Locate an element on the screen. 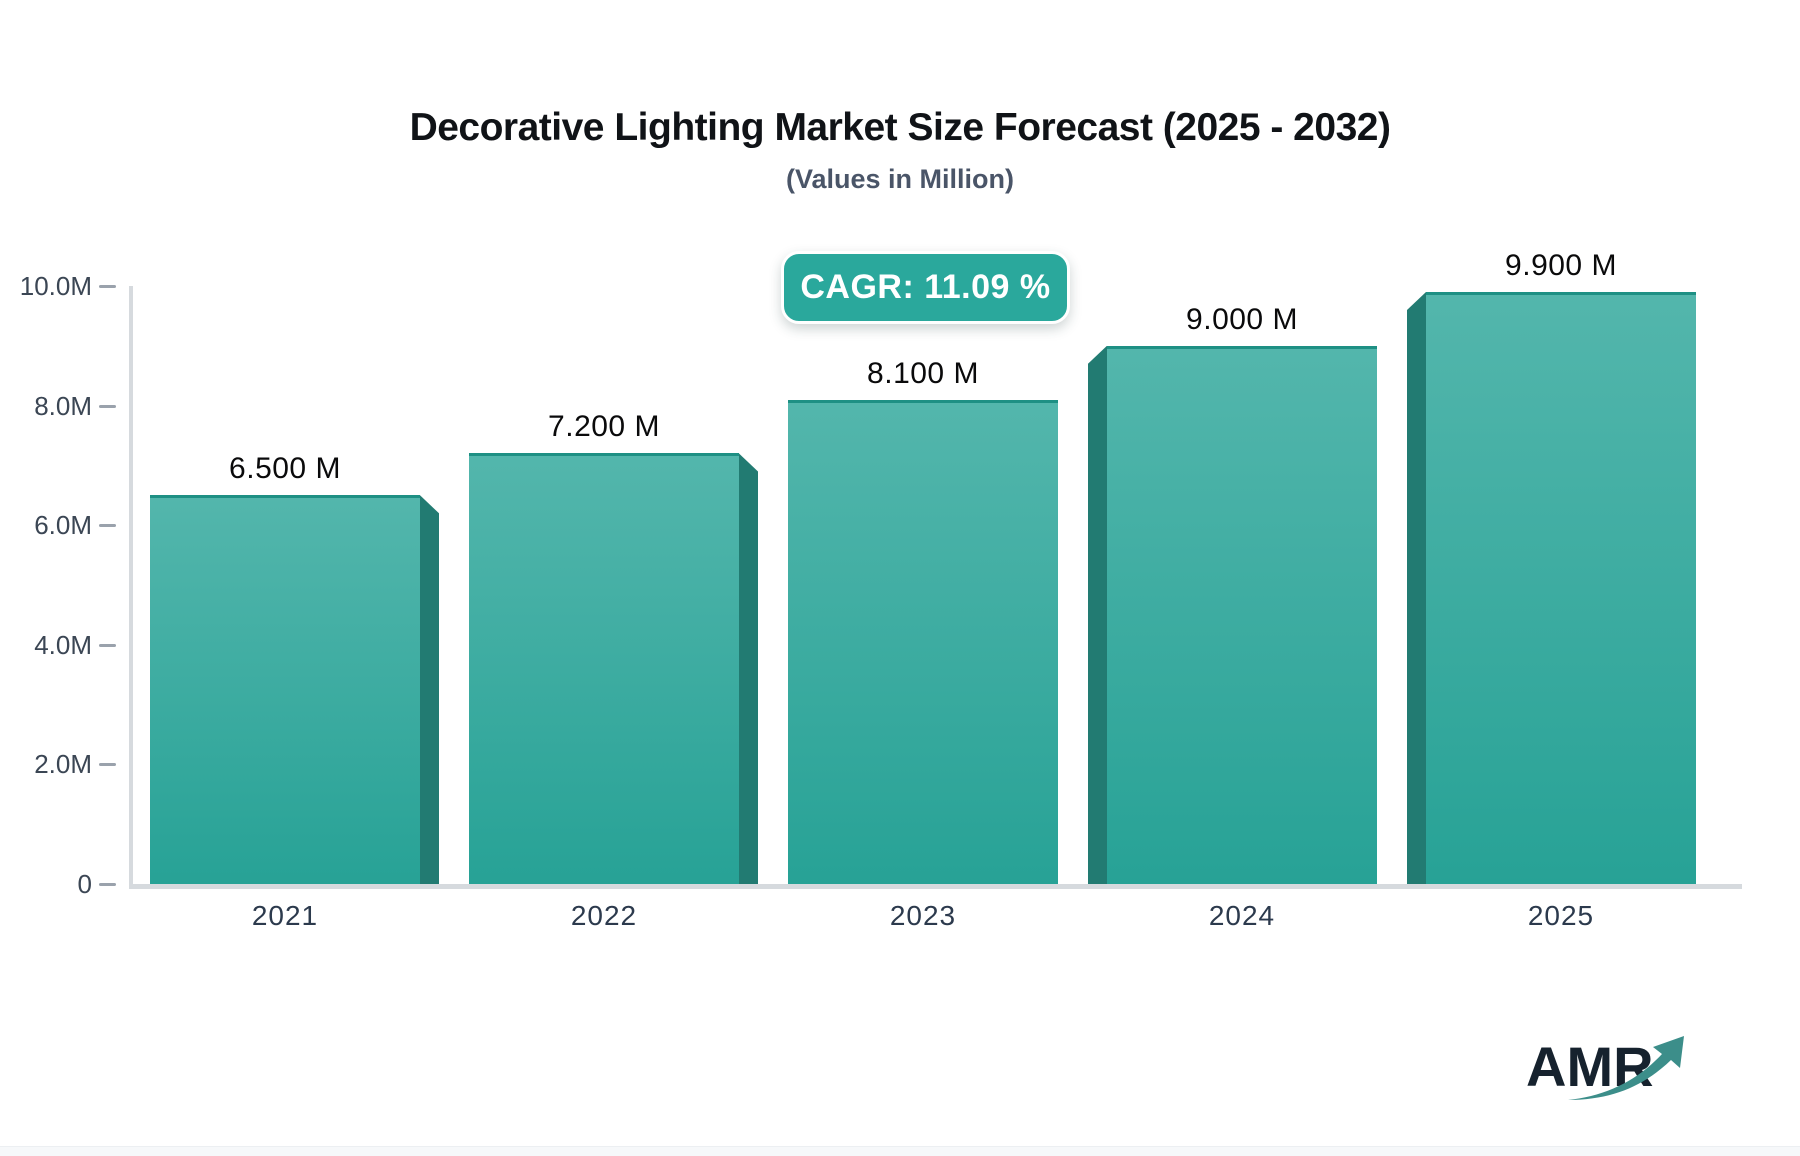 The image size is (1800, 1156). bar-value-label-2021: 6.500 M is located at coordinates (285, 469).